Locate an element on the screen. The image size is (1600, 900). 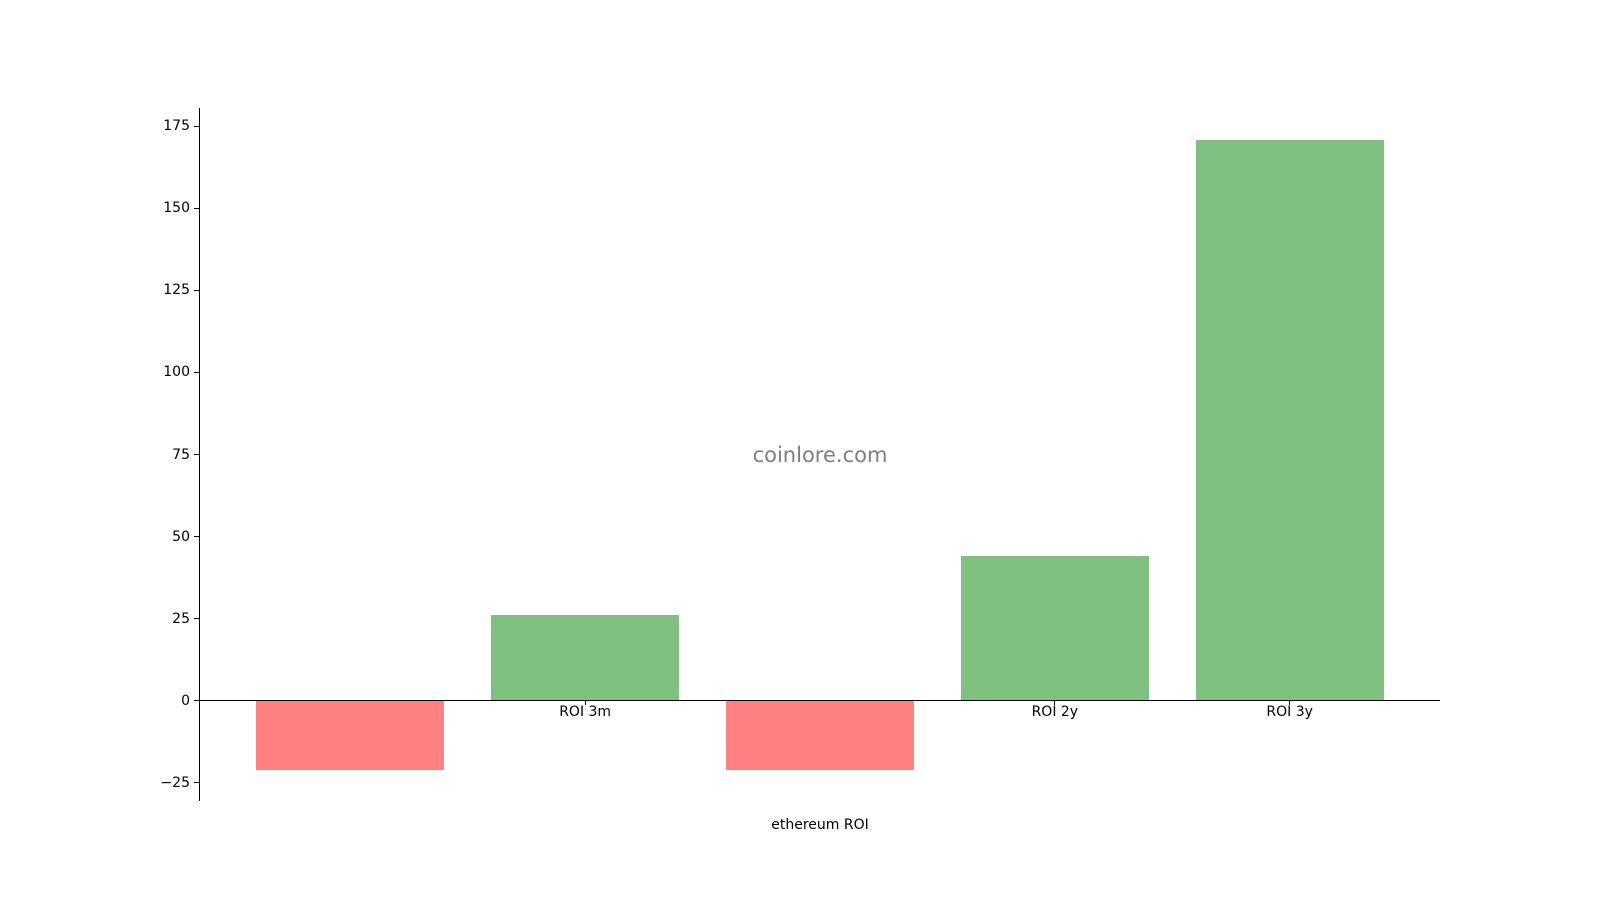
x-tick-label: ROI 3y is located at coordinates (1289, 711).